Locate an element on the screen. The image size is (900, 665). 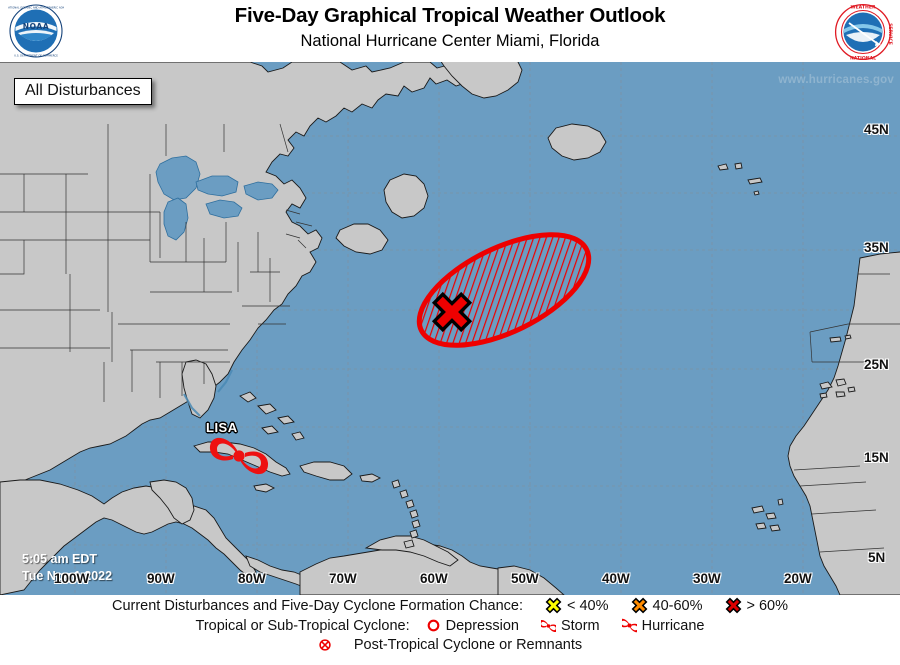
legend-storm: Storm is located at coordinates (570, 625).